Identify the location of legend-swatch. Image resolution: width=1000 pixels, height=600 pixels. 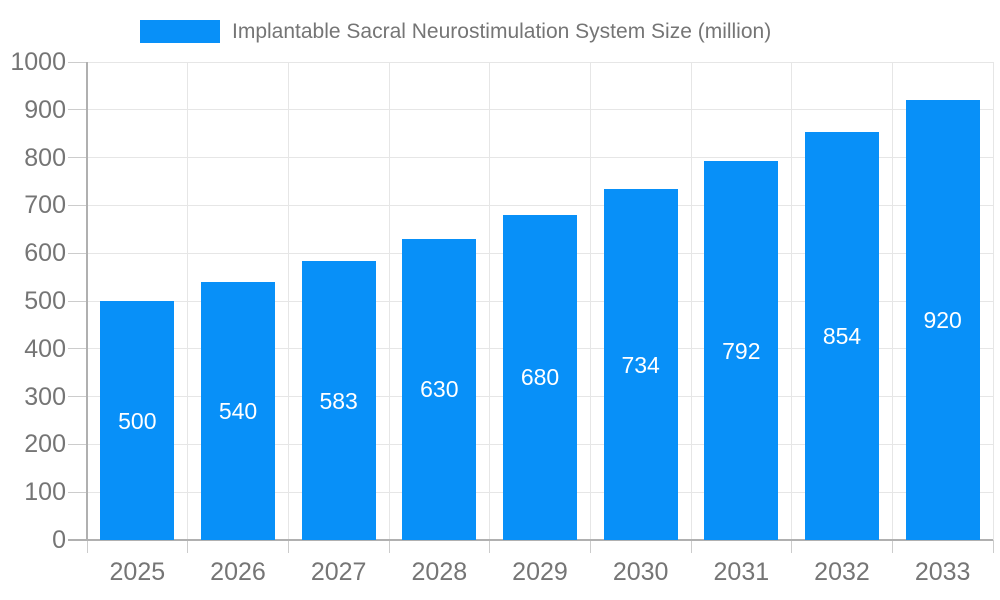
(180, 31).